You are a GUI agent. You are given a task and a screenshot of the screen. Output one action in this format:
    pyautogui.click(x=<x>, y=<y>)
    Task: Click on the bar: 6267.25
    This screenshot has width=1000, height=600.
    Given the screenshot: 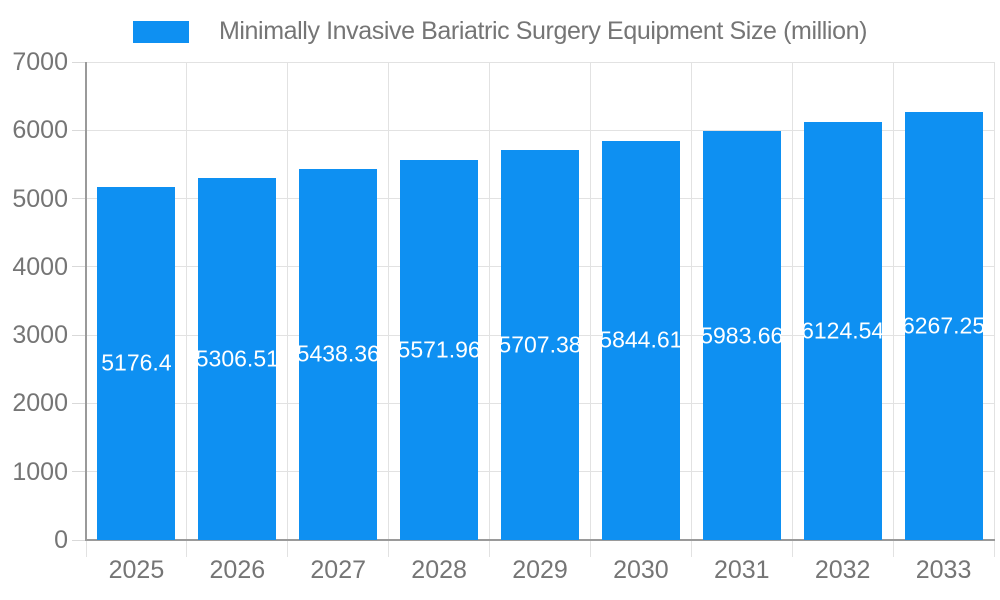 What is the action you would take?
    pyautogui.click(x=943, y=326)
    